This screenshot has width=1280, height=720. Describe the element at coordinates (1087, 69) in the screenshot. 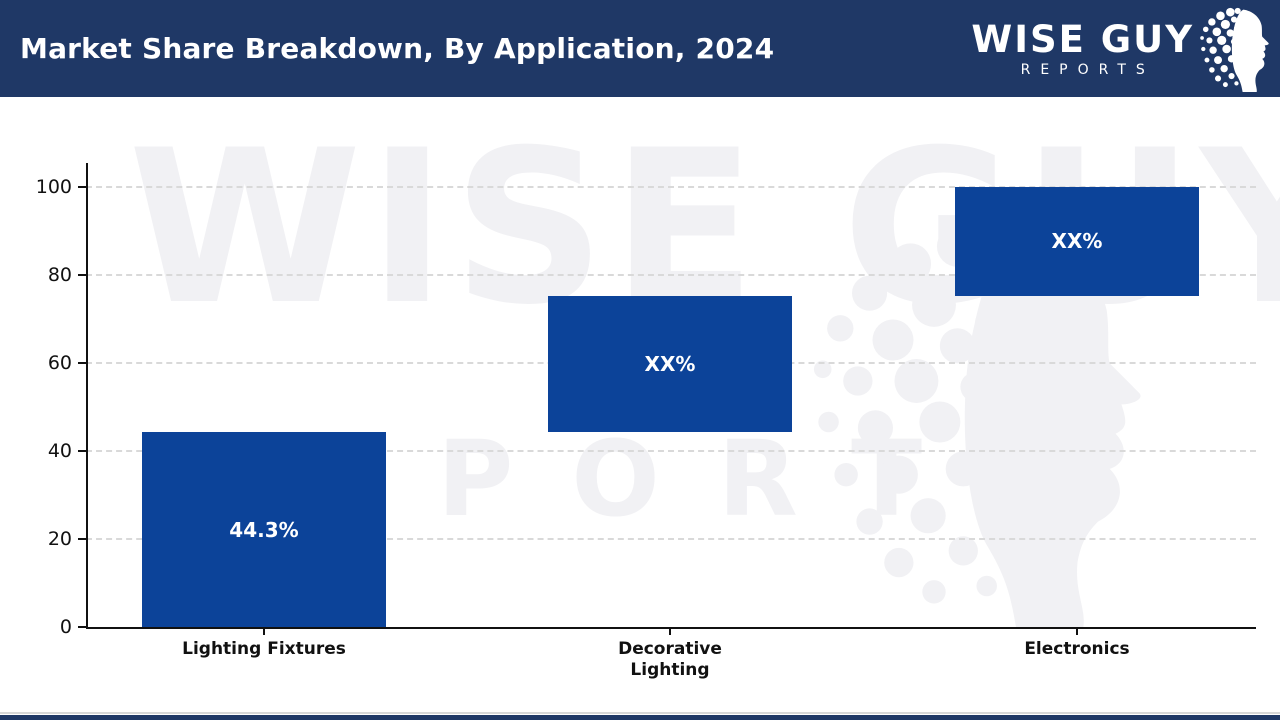

I see `logo-subtitle: REPORTS` at that location.